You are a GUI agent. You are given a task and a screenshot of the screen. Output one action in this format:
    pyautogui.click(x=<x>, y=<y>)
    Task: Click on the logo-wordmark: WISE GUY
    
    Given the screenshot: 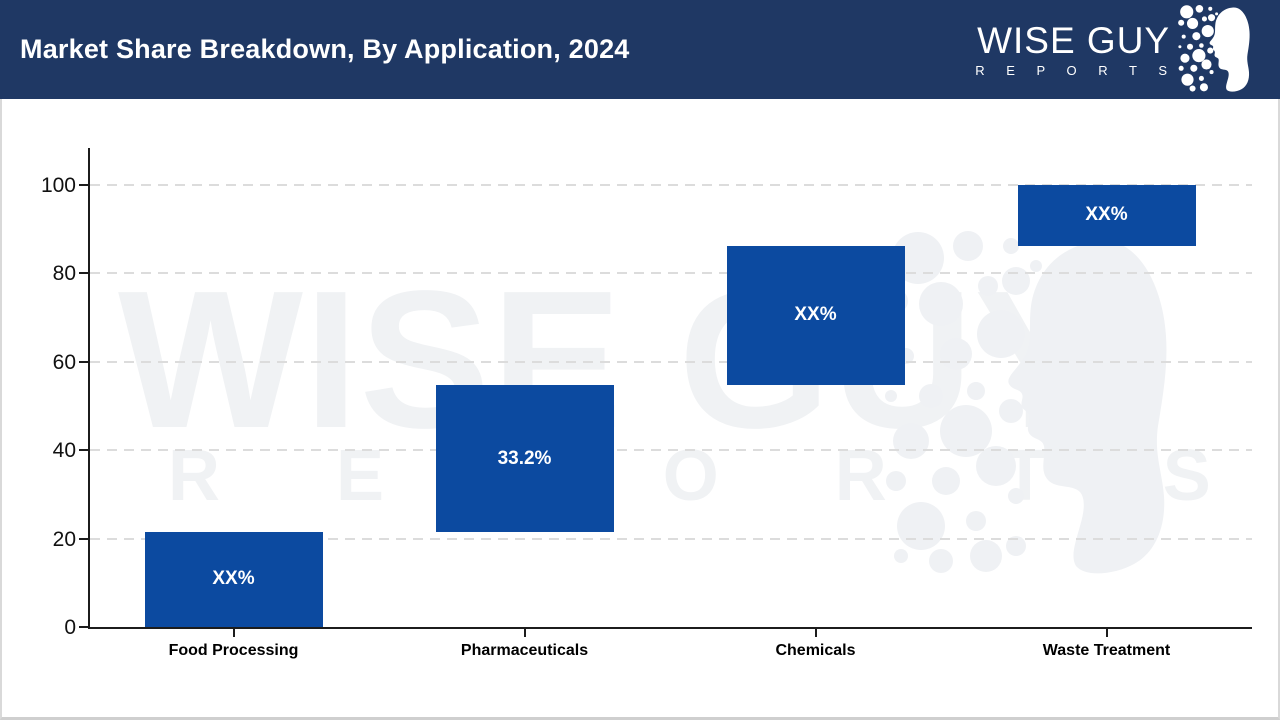 What is the action you would take?
    pyautogui.click(x=1074, y=40)
    